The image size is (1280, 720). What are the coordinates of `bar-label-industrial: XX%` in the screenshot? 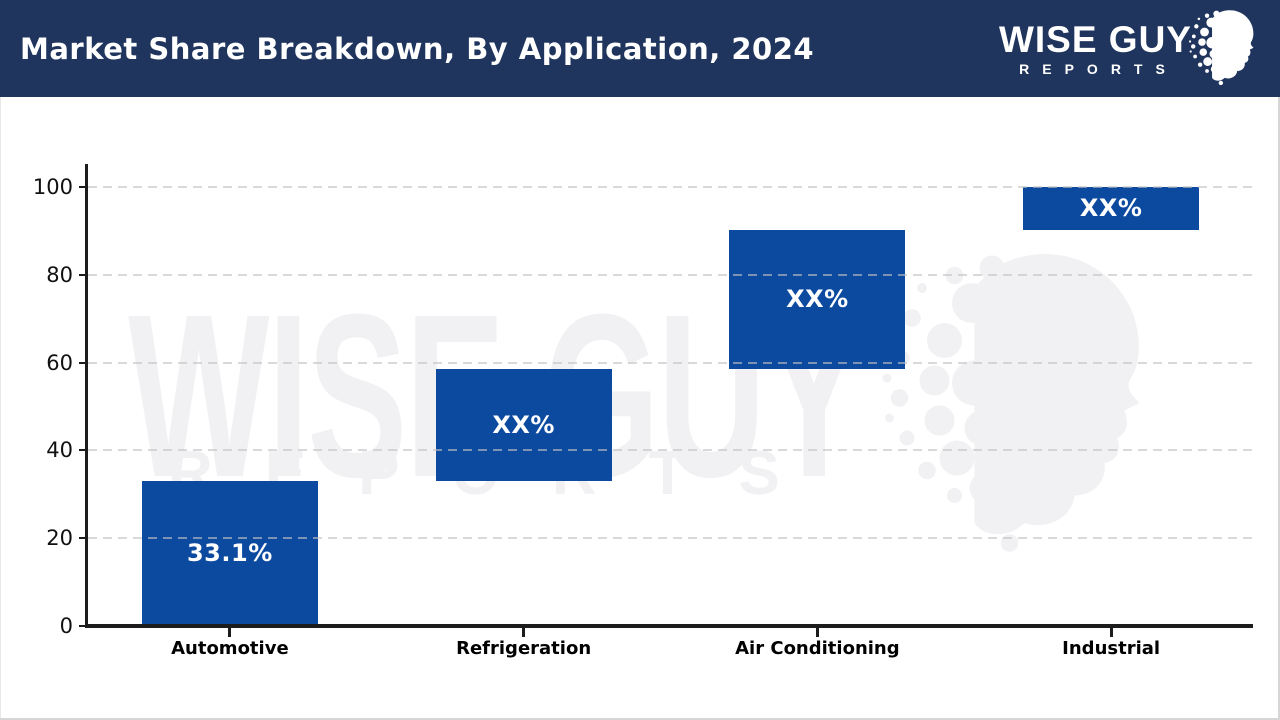 It's located at (1111, 208).